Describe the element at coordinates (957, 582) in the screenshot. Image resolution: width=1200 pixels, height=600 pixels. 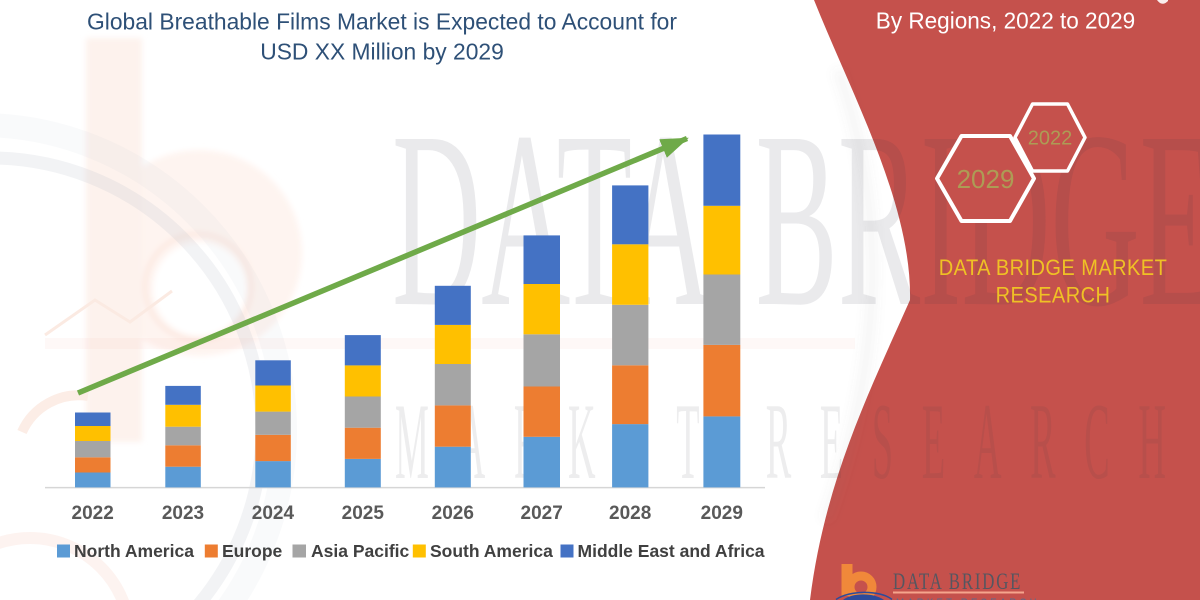
I see `svg-text: DATA BRIDGE` at that location.